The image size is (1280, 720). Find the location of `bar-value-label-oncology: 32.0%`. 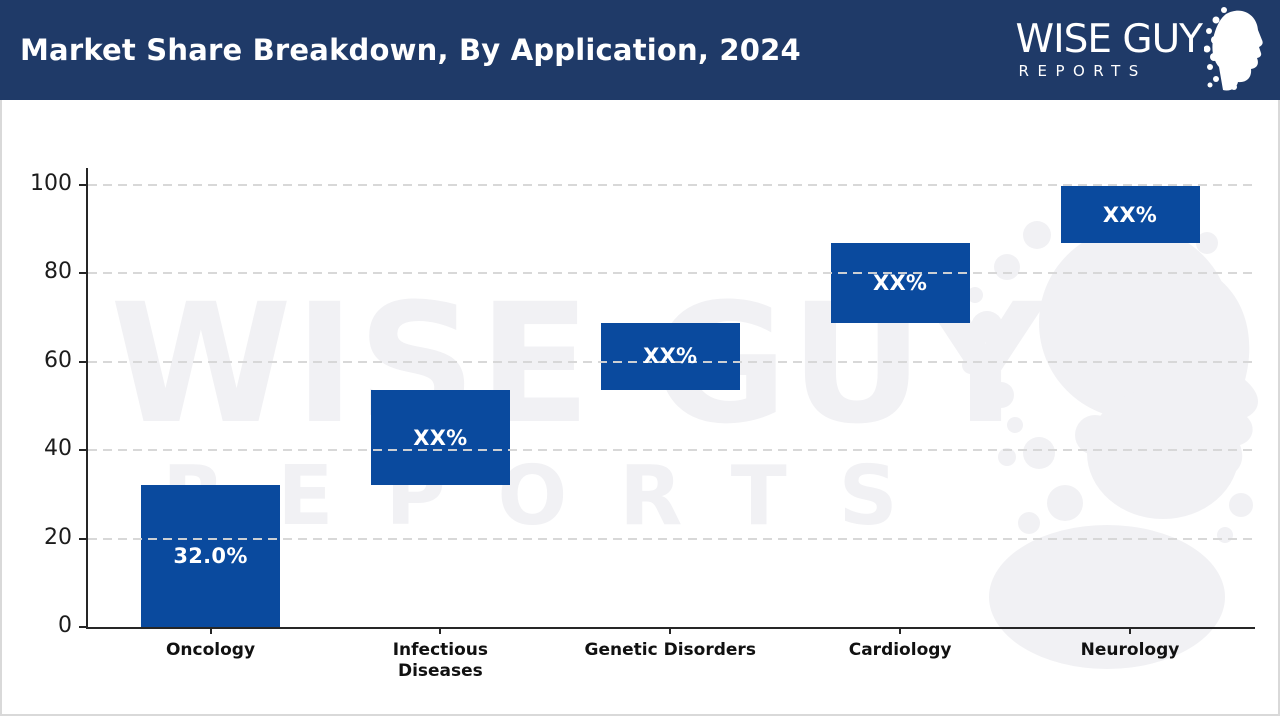

bar-value-label-oncology: 32.0% is located at coordinates (210, 556).